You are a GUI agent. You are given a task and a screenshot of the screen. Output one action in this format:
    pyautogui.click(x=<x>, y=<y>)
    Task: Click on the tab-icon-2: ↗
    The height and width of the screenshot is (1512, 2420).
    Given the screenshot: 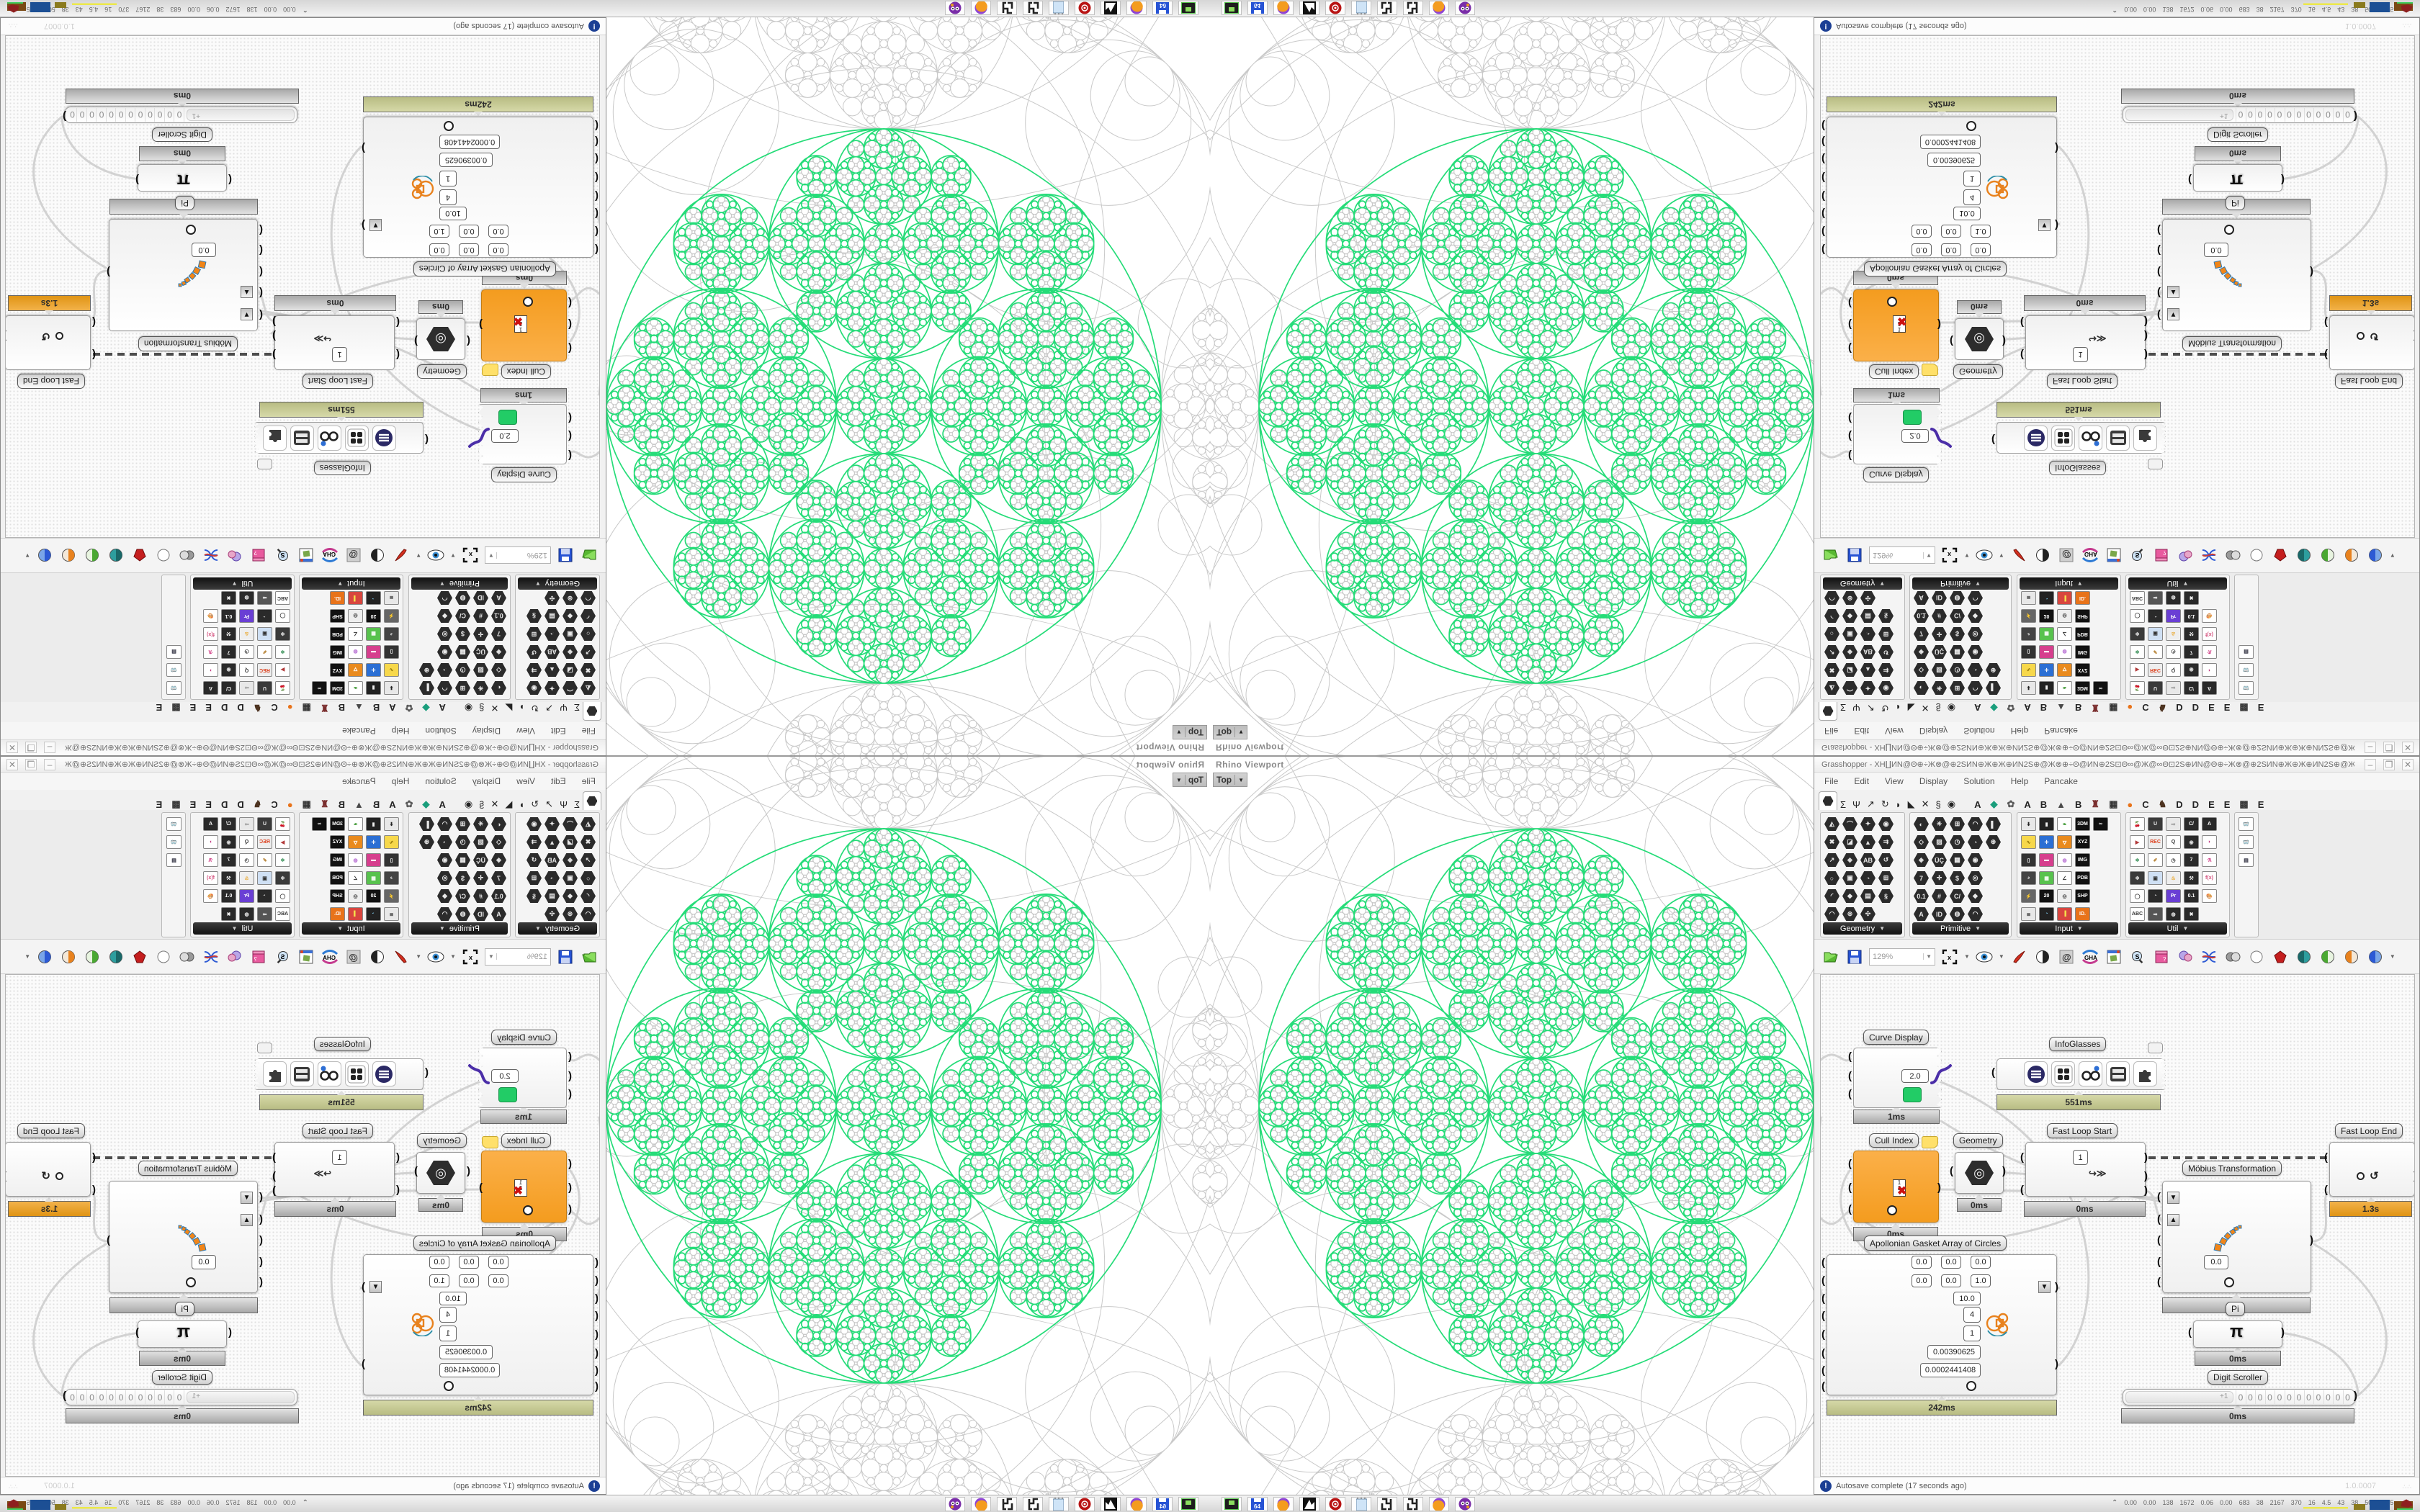 What is the action you would take?
    pyautogui.click(x=1871, y=804)
    